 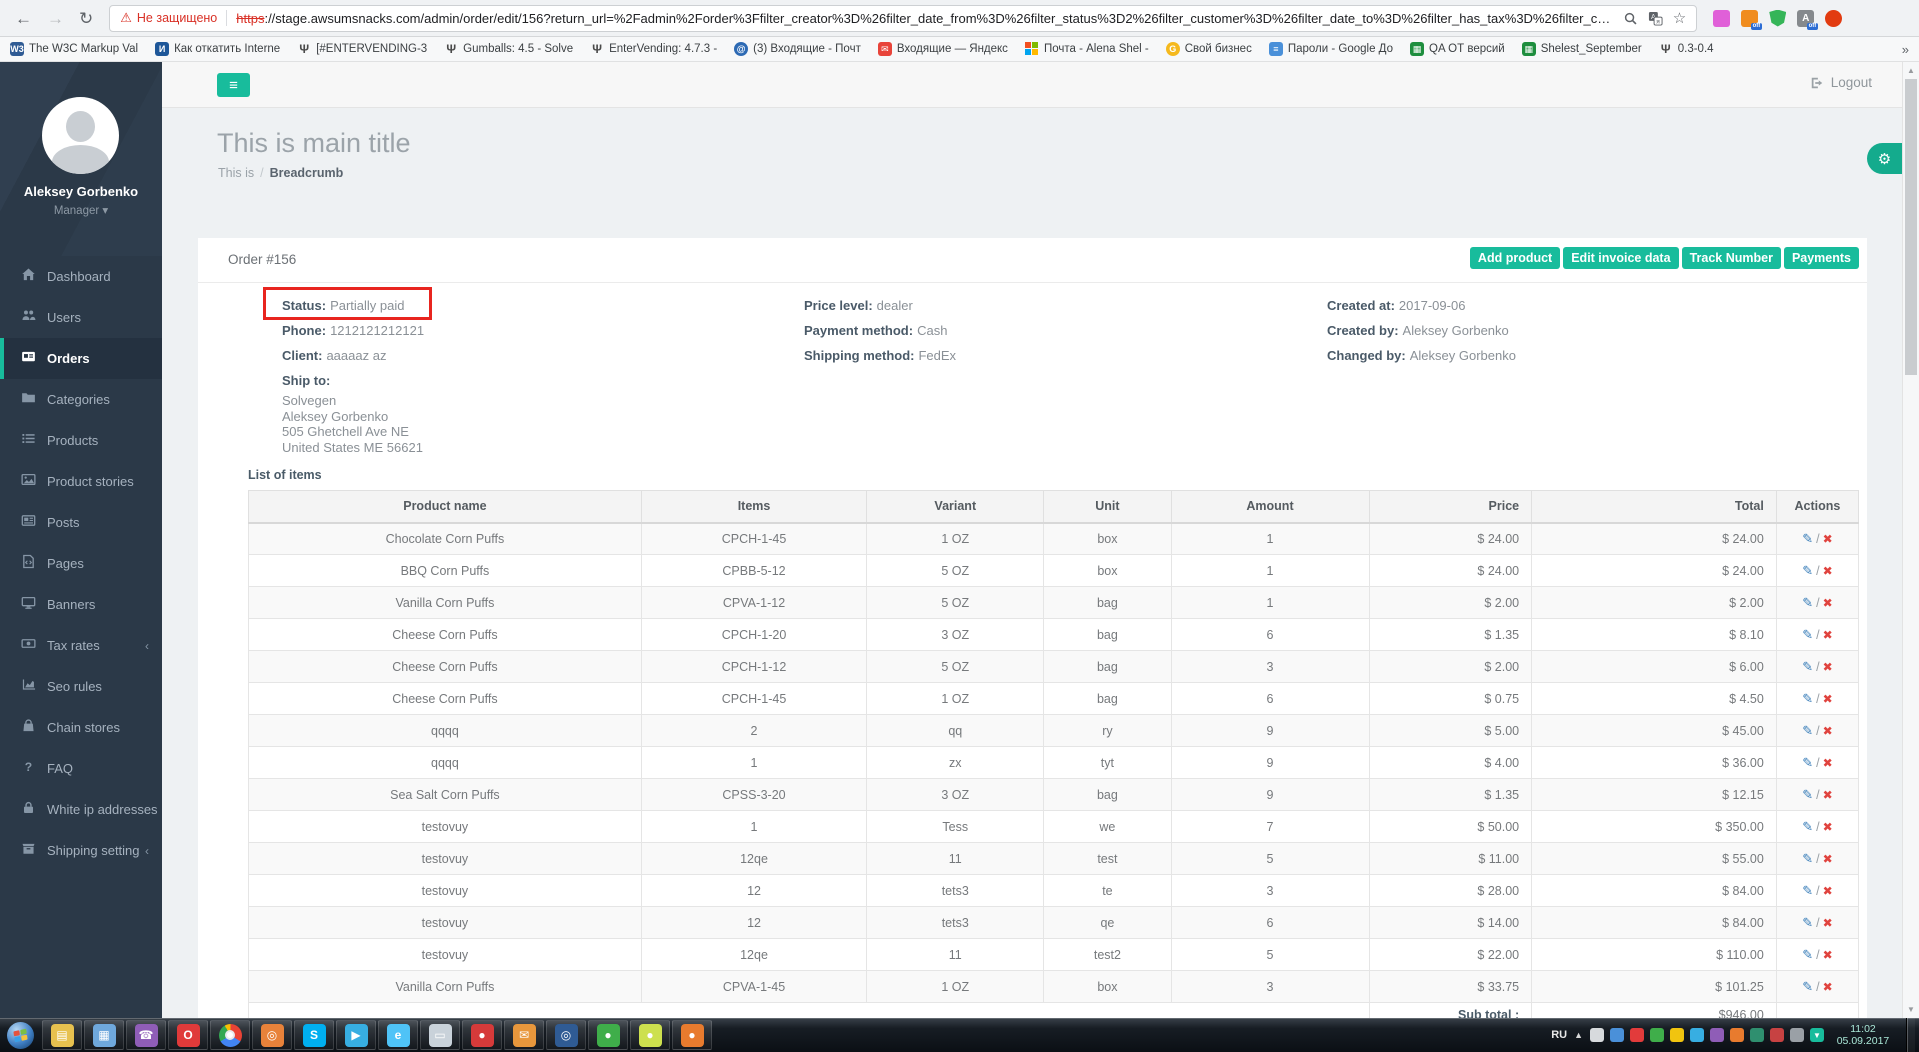 What do you see at coordinates (81, 563) in the screenshot?
I see `sidebar-item-pages: Pages` at bounding box center [81, 563].